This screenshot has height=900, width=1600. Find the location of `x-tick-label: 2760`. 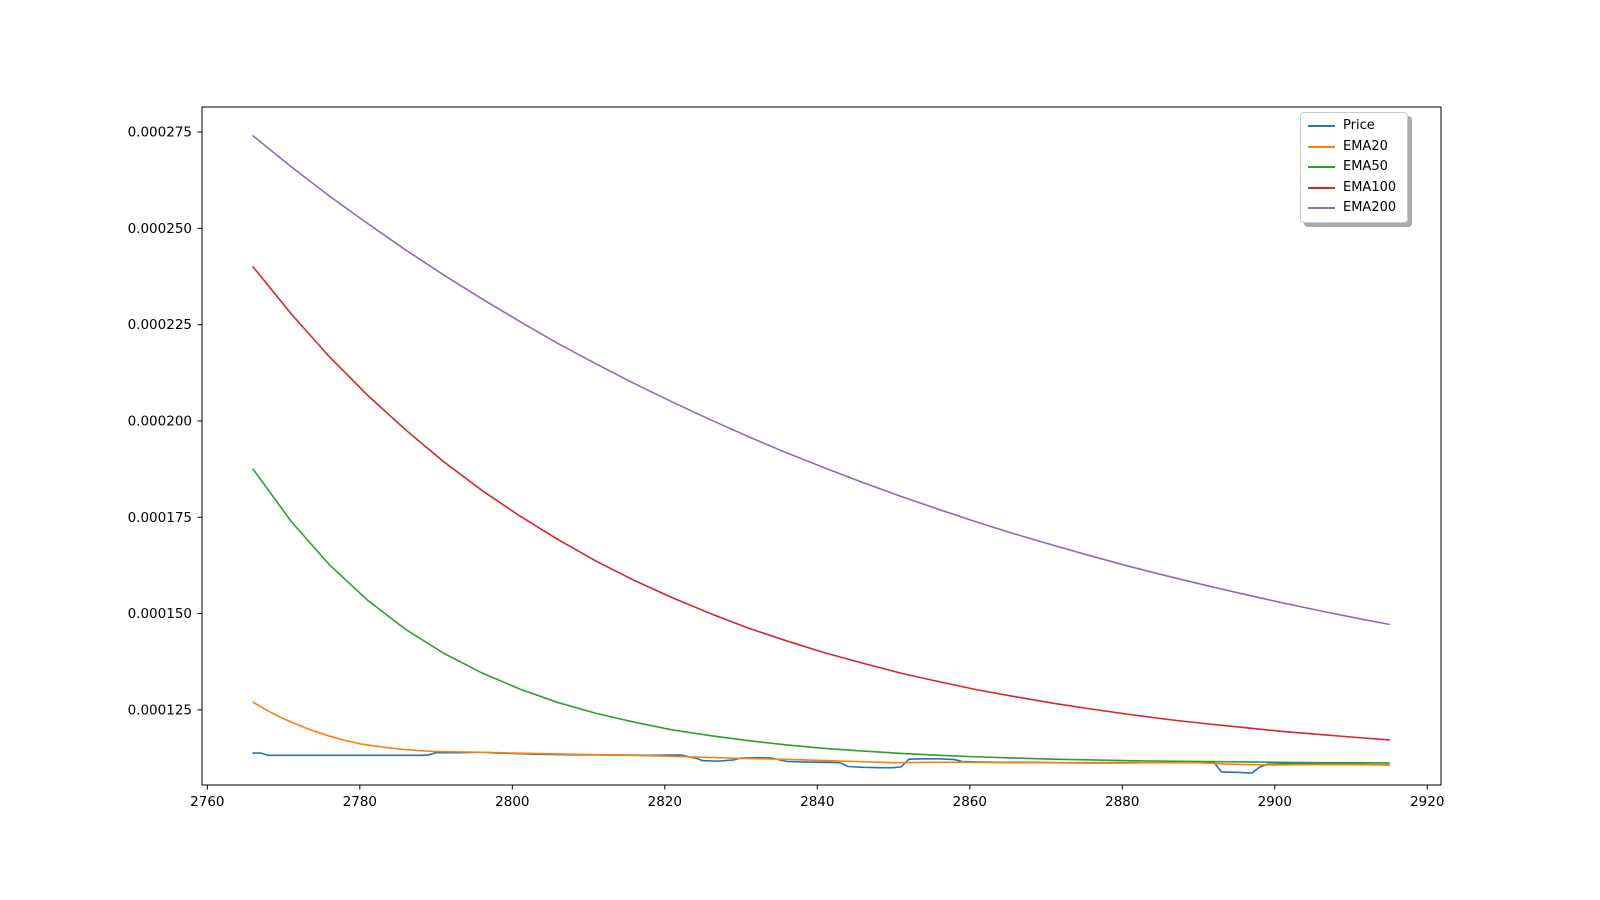

x-tick-label: 2760 is located at coordinates (207, 802).